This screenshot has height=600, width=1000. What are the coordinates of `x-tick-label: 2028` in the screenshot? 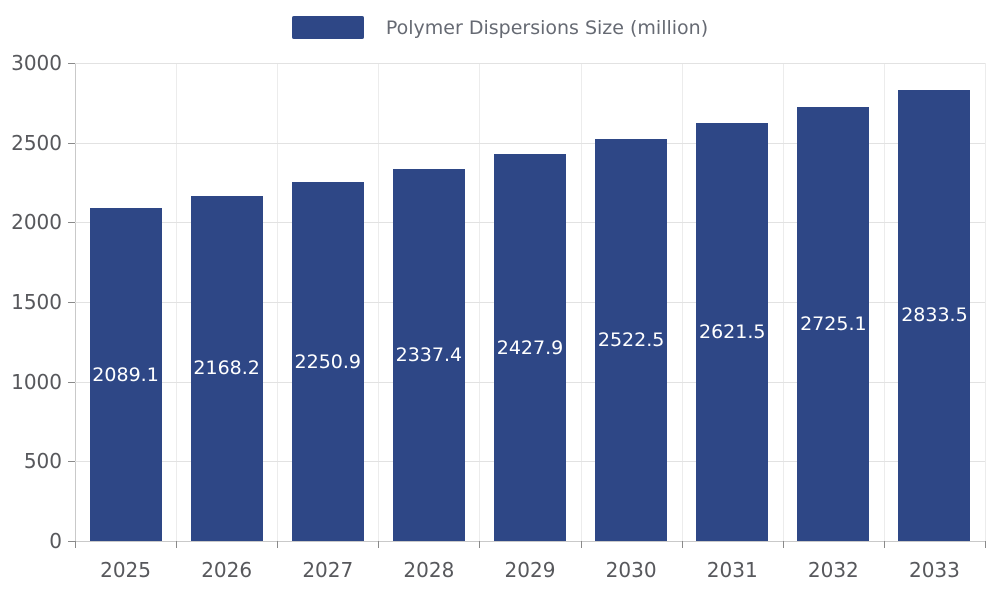 It's located at (429, 570).